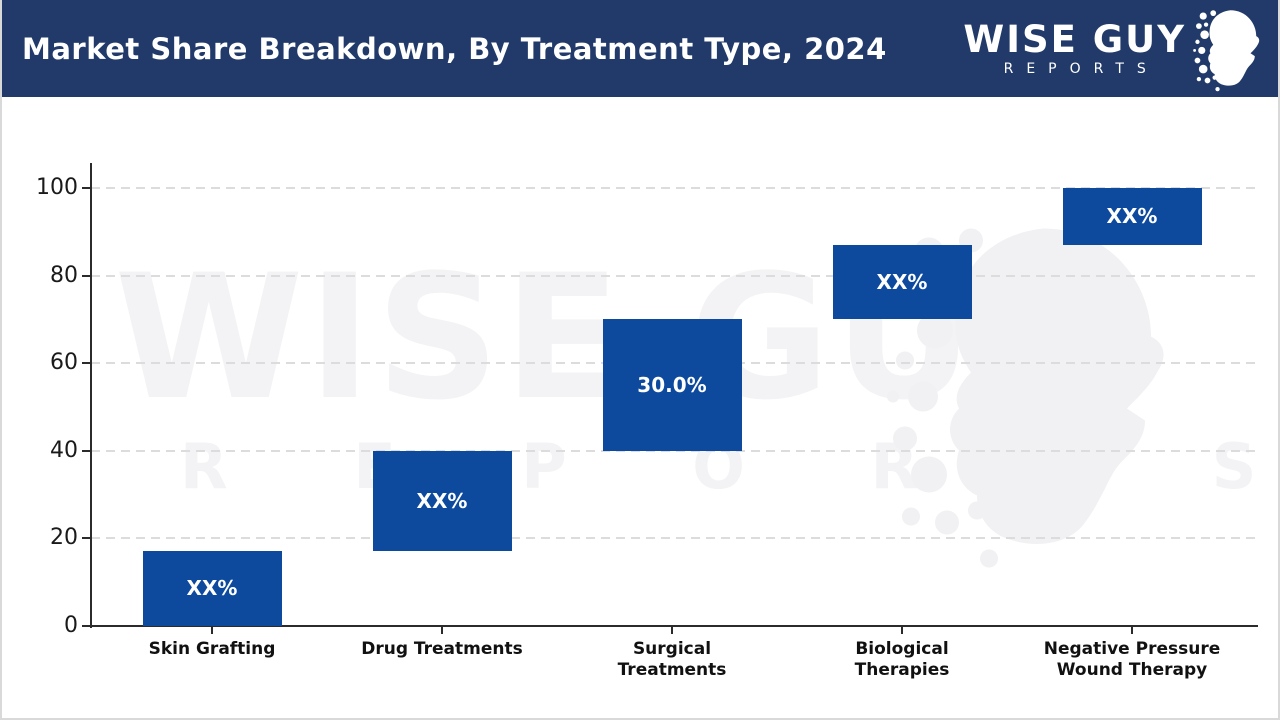 The height and width of the screenshot is (720, 1280). I want to click on bar-negative-pressure: XX%, so click(1132, 216).